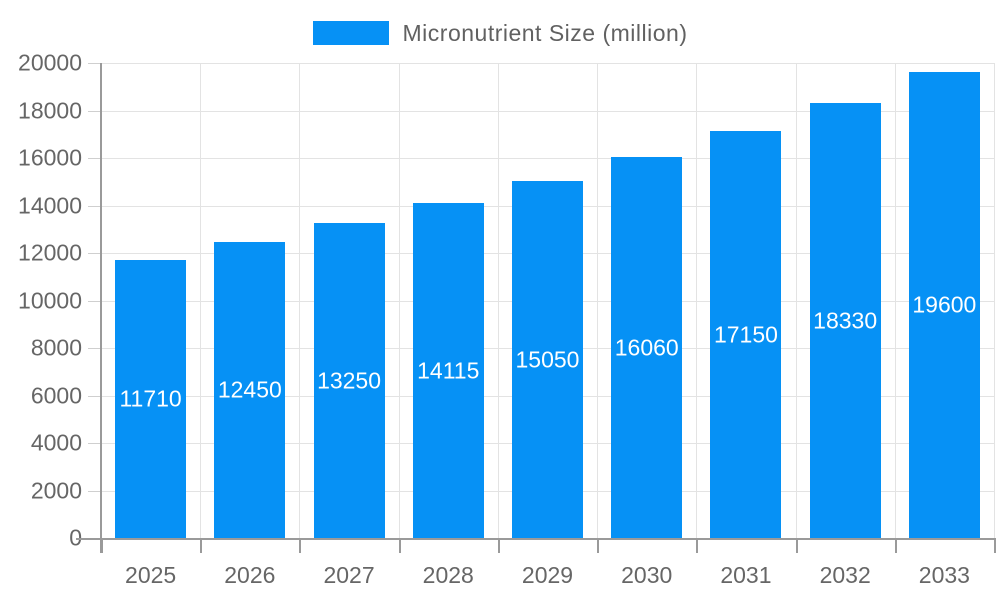 Image resolution: width=1000 pixels, height=600 pixels. Describe the element at coordinates (50, 62) in the screenshot. I see `y-axis-label: 20000` at that location.